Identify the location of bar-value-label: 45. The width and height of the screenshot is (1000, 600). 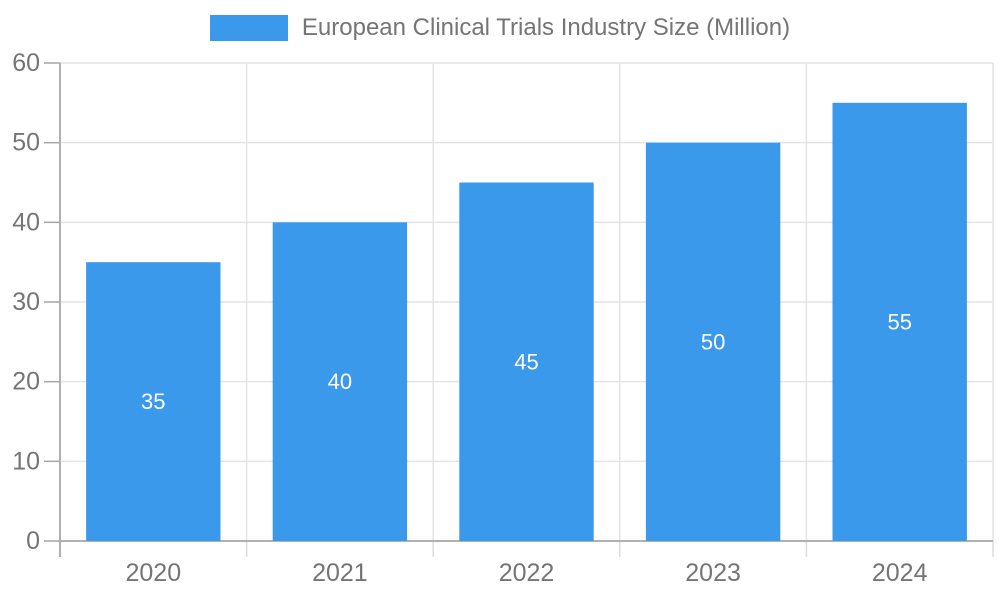
(526, 361).